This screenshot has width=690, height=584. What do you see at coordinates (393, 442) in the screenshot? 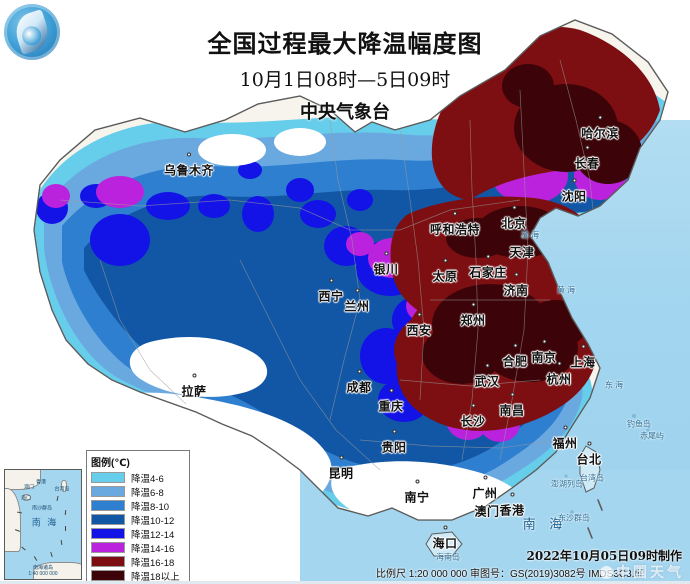
I see `city-label: 贵阳` at bounding box center [393, 442].